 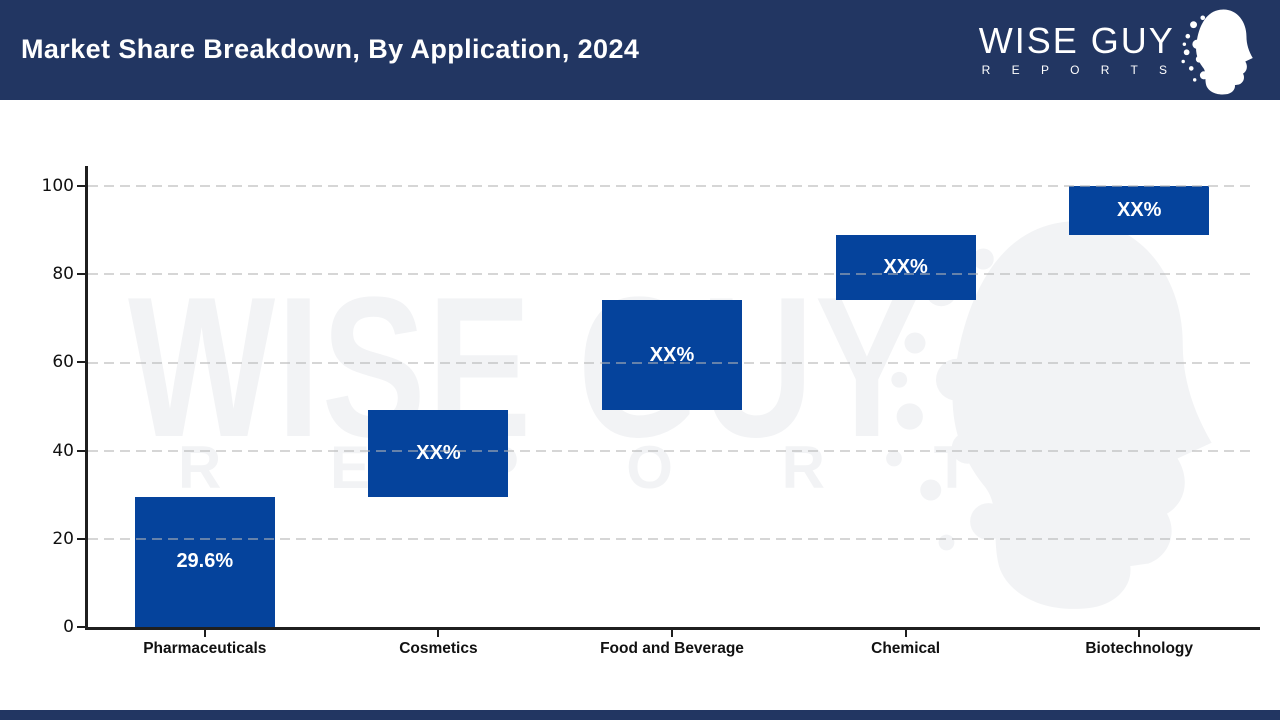 What do you see at coordinates (63, 538) in the screenshot?
I see `y-tick-label-20: 20` at bounding box center [63, 538].